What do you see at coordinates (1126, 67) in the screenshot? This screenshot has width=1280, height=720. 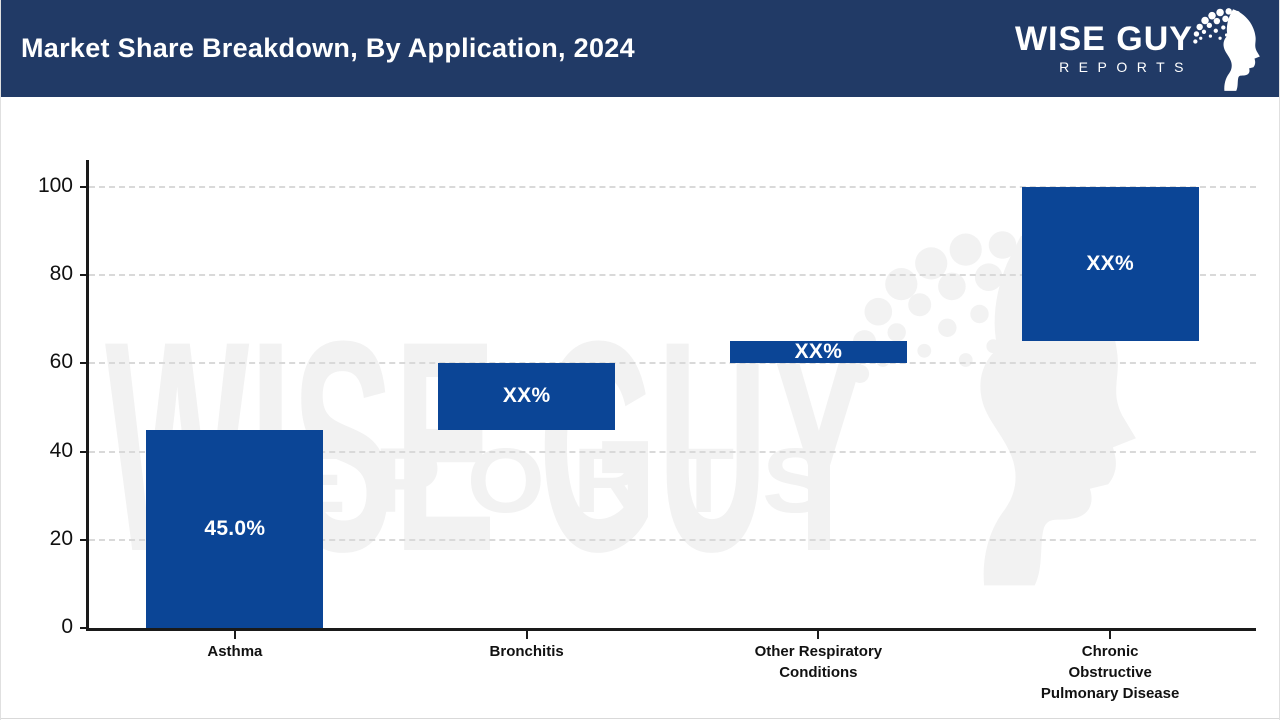 I see `brand-subname: REPORTS` at bounding box center [1126, 67].